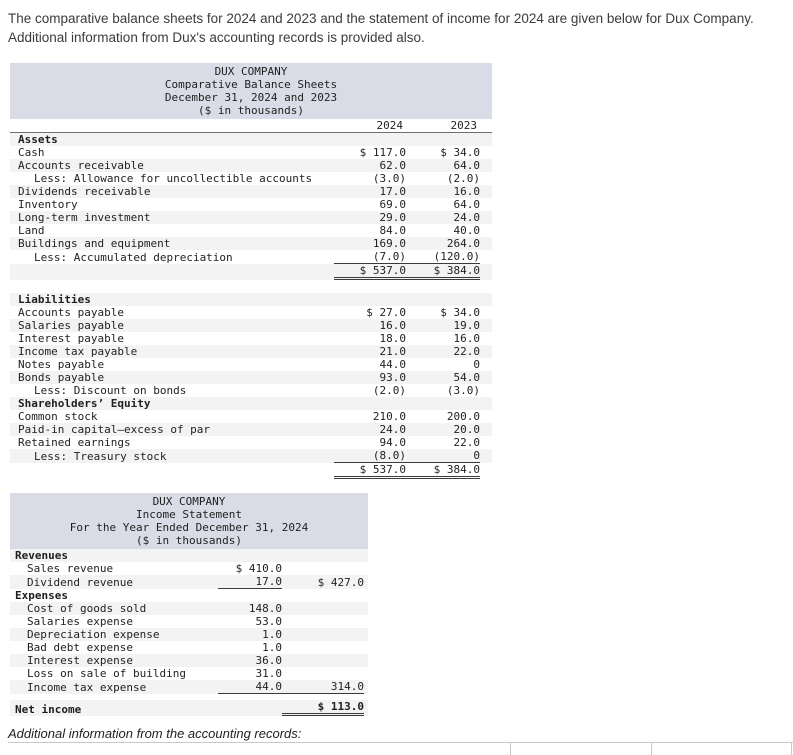  Describe the element at coordinates (31, 152) in the screenshot. I see `row-label: Cash` at that location.